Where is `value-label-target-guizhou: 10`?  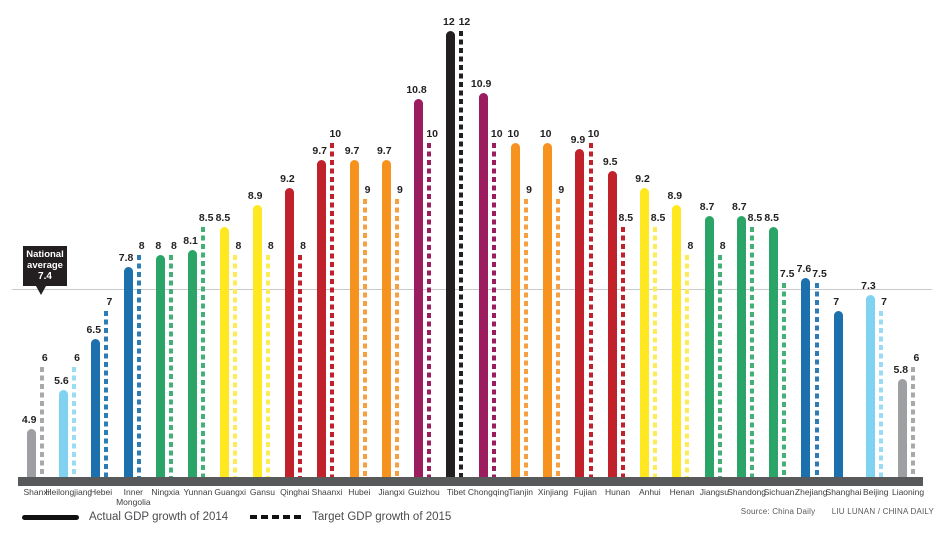
value-label-target-guizhou: 10 is located at coordinates (432, 134).